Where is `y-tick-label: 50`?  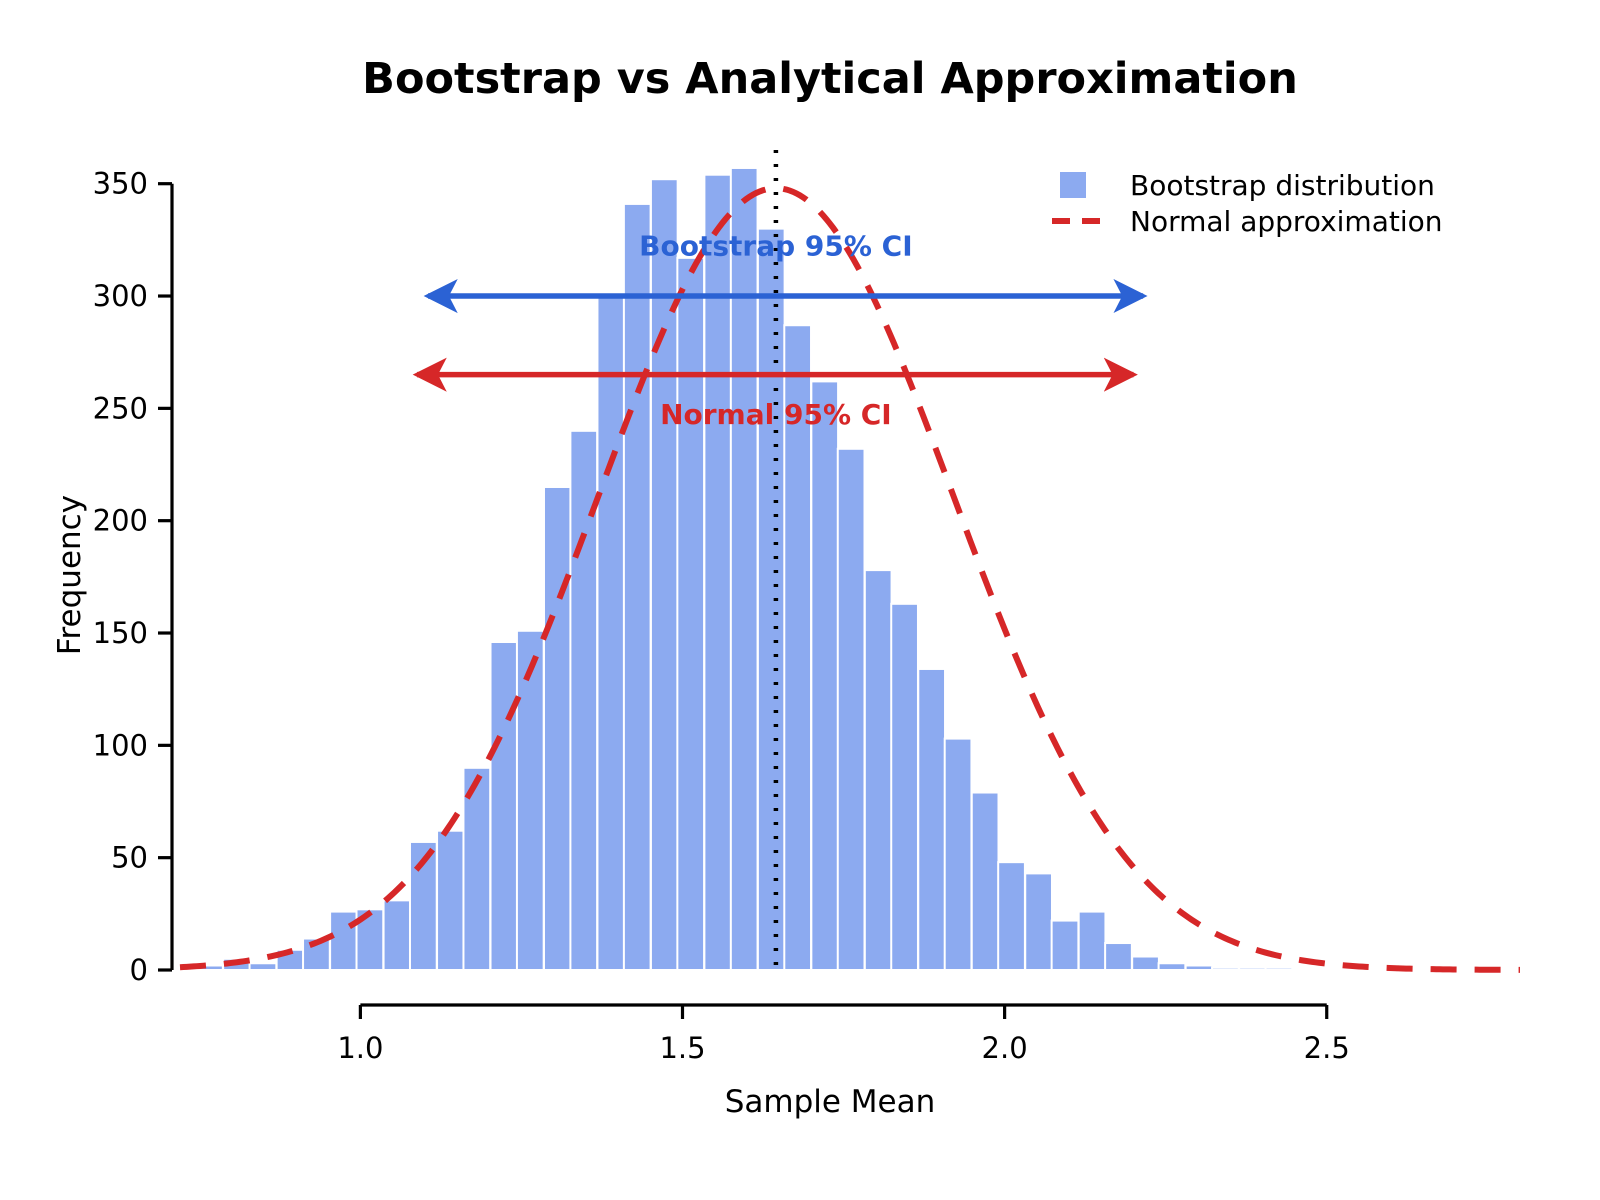 y-tick-label: 50 is located at coordinates (129, 858).